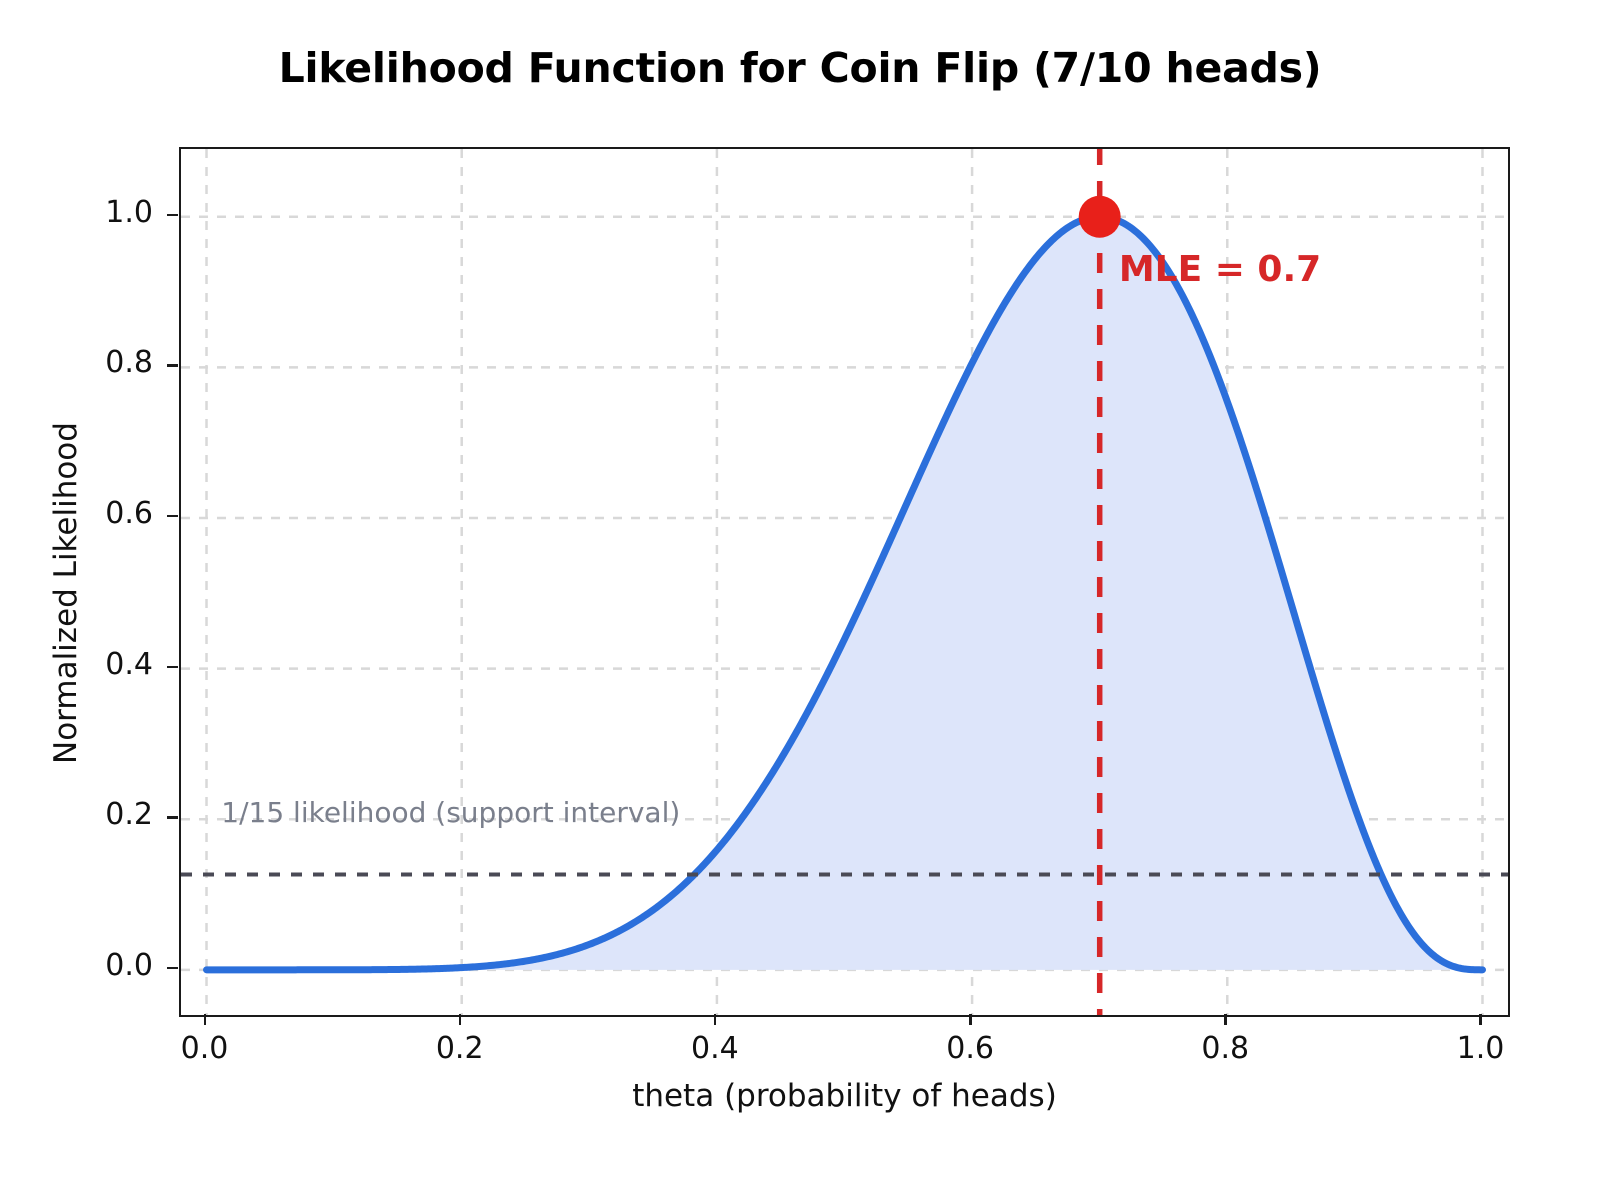 The height and width of the screenshot is (1200, 1600). What do you see at coordinates (129, 965) in the screenshot?
I see `y-tick-label: 0.0` at bounding box center [129, 965].